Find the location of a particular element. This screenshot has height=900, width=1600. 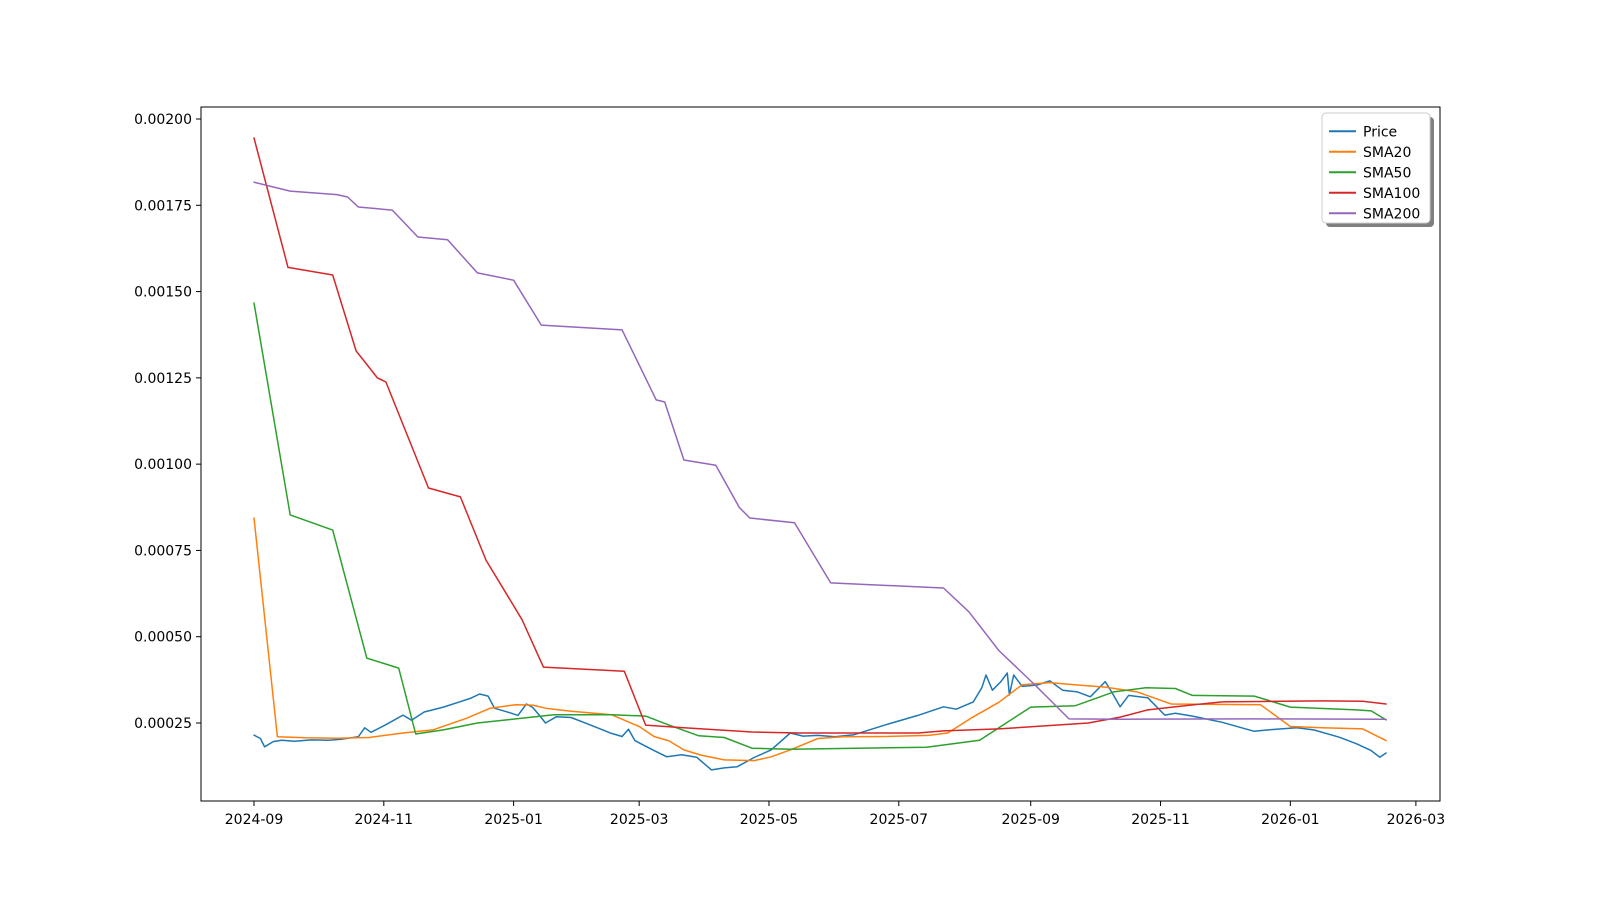

y-tick-label: 0.00200 is located at coordinates (163, 120).